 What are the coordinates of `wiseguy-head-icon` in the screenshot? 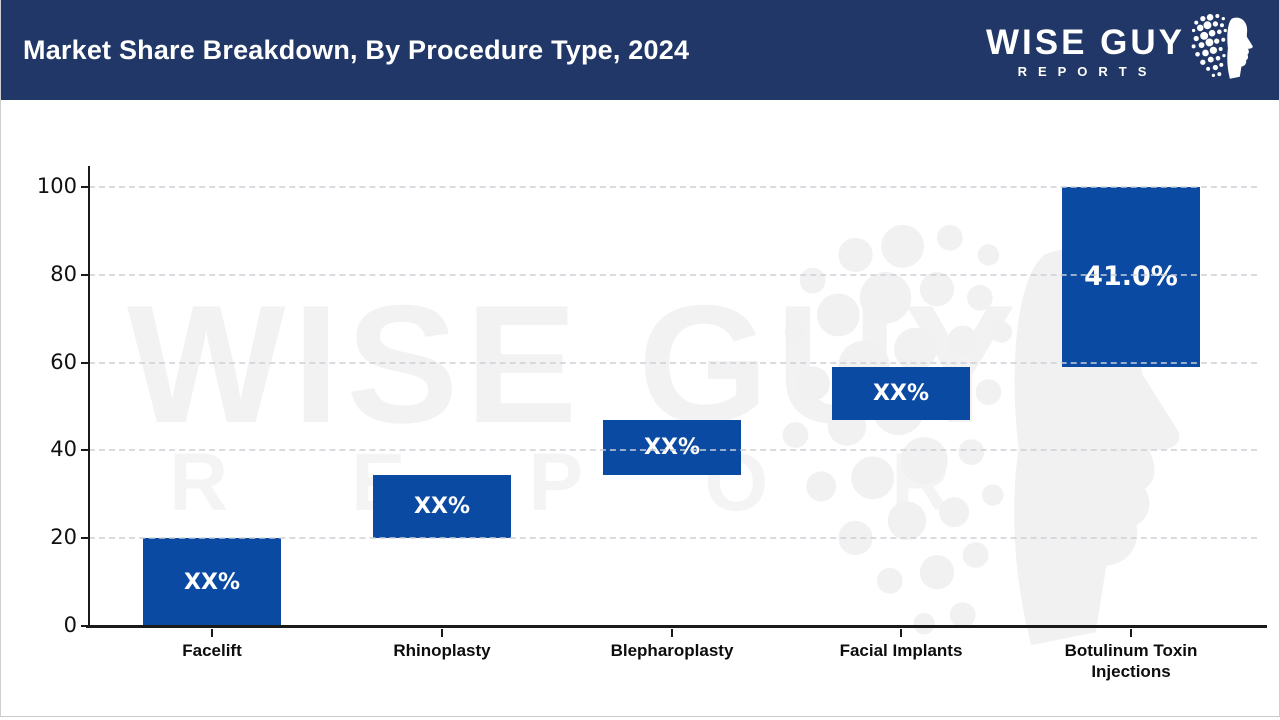 It's located at (1222, 46).